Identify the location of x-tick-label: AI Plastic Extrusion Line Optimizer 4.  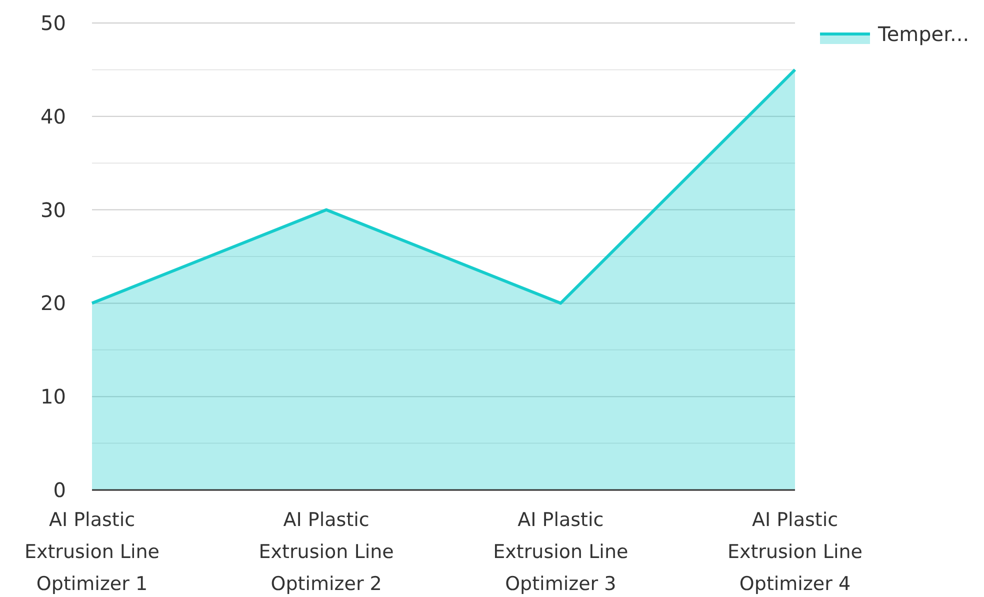
(795, 552).